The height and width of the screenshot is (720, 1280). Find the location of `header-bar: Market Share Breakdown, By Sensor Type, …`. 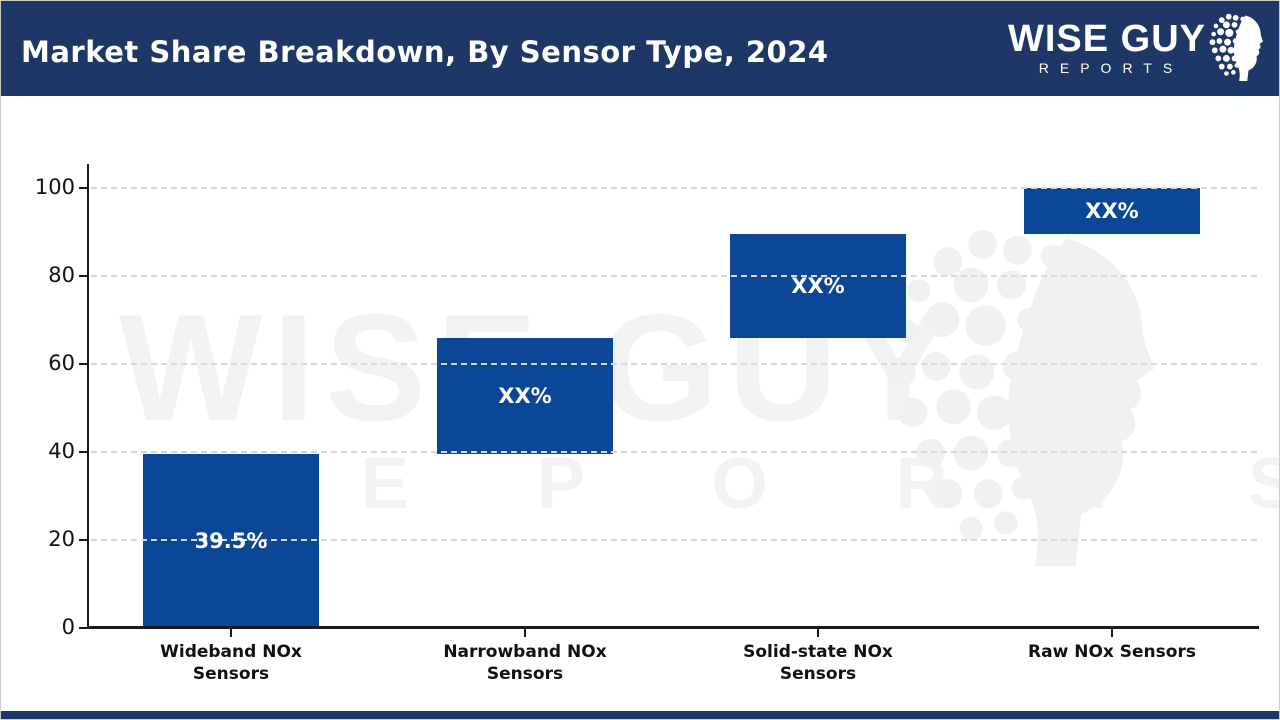

header-bar: Market Share Breakdown, By Sensor Type, … is located at coordinates (640, 48).